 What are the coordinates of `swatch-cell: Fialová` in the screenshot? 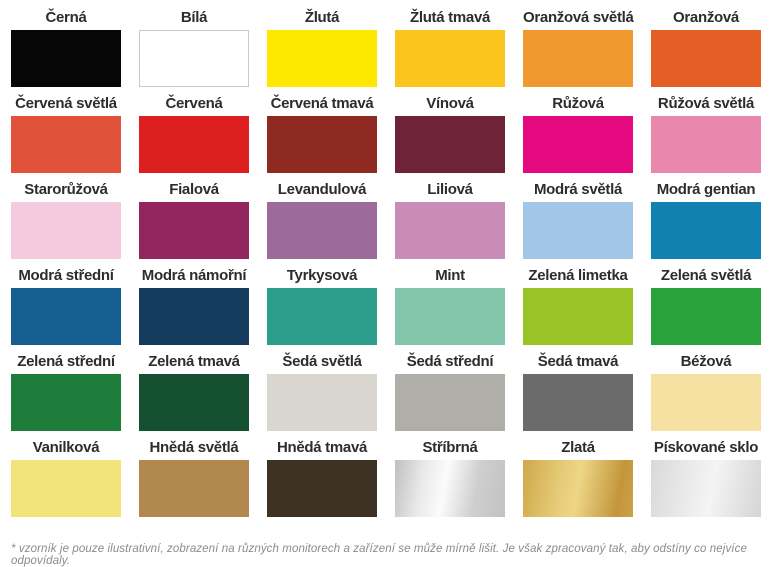 It's located at (194, 218).